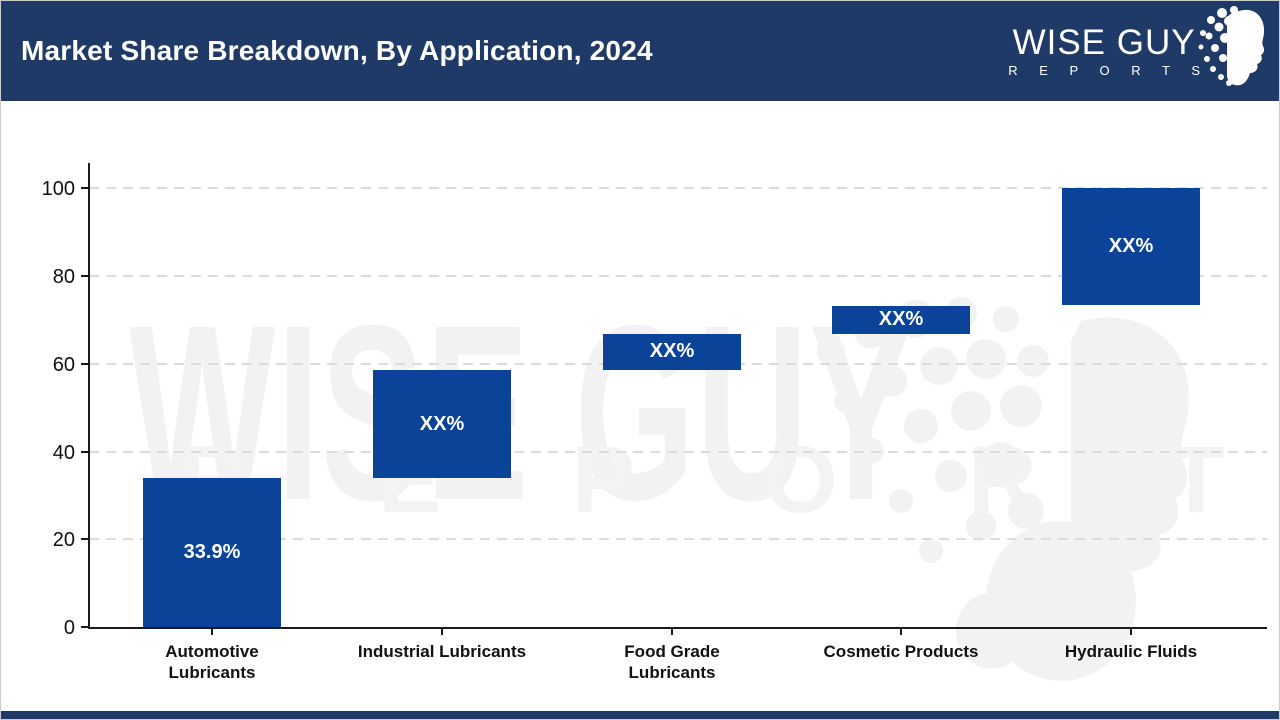  Describe the element at coordinates (1131, 651) in the screenshot. I see `category-label: Hydraulic Fluids` at that location.